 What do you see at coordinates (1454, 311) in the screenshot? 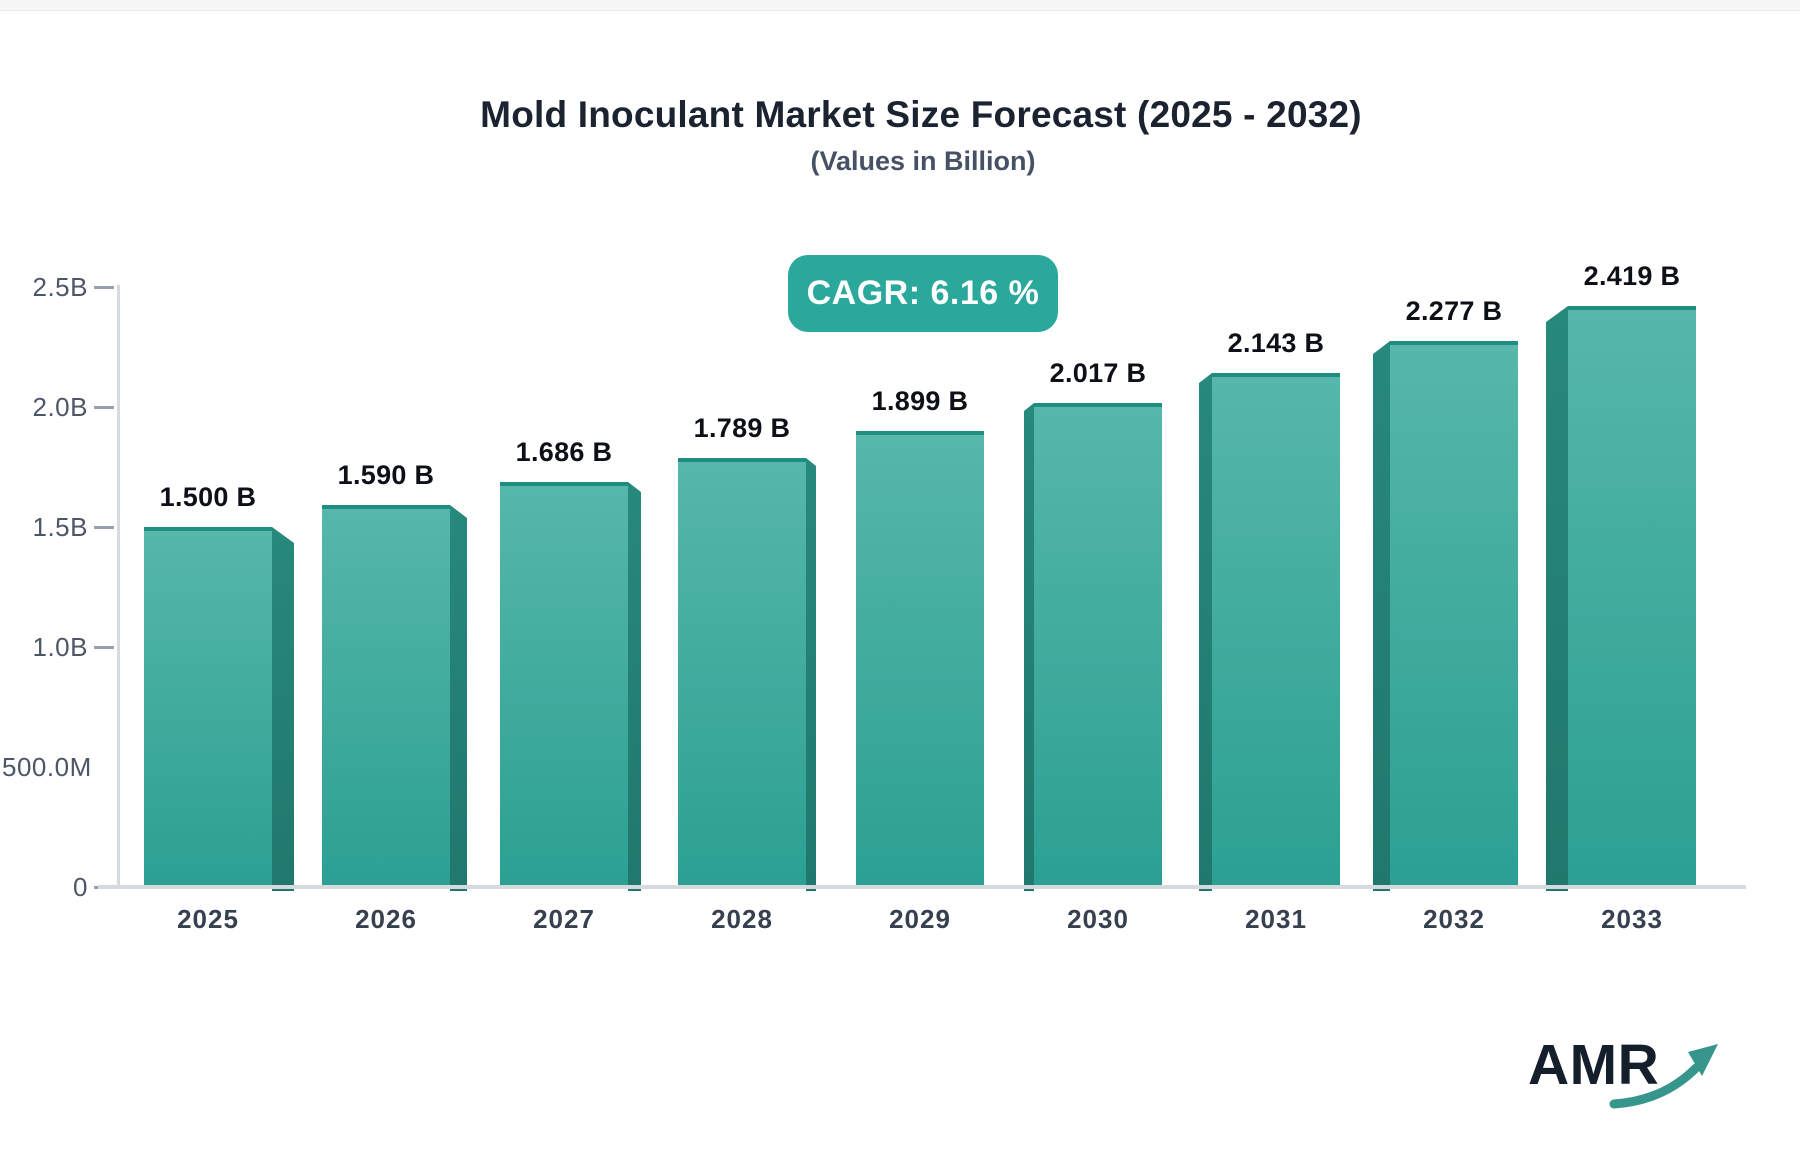
I see `bar-value-label: 2.277 B` at bounding box center [1454, 311].